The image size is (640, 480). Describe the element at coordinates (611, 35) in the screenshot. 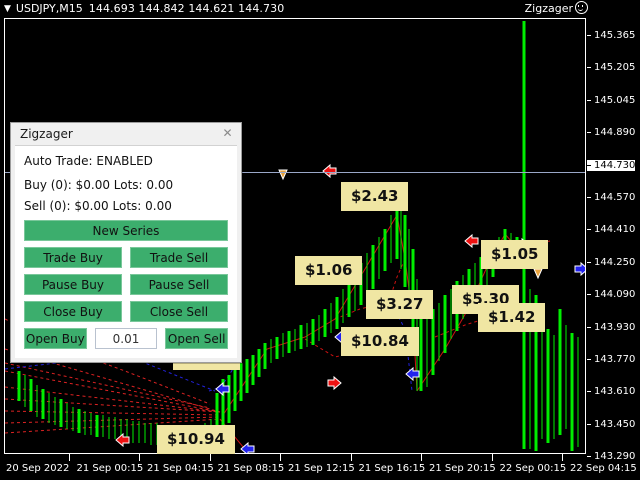

I see `price-tick: 145.365` at that location.